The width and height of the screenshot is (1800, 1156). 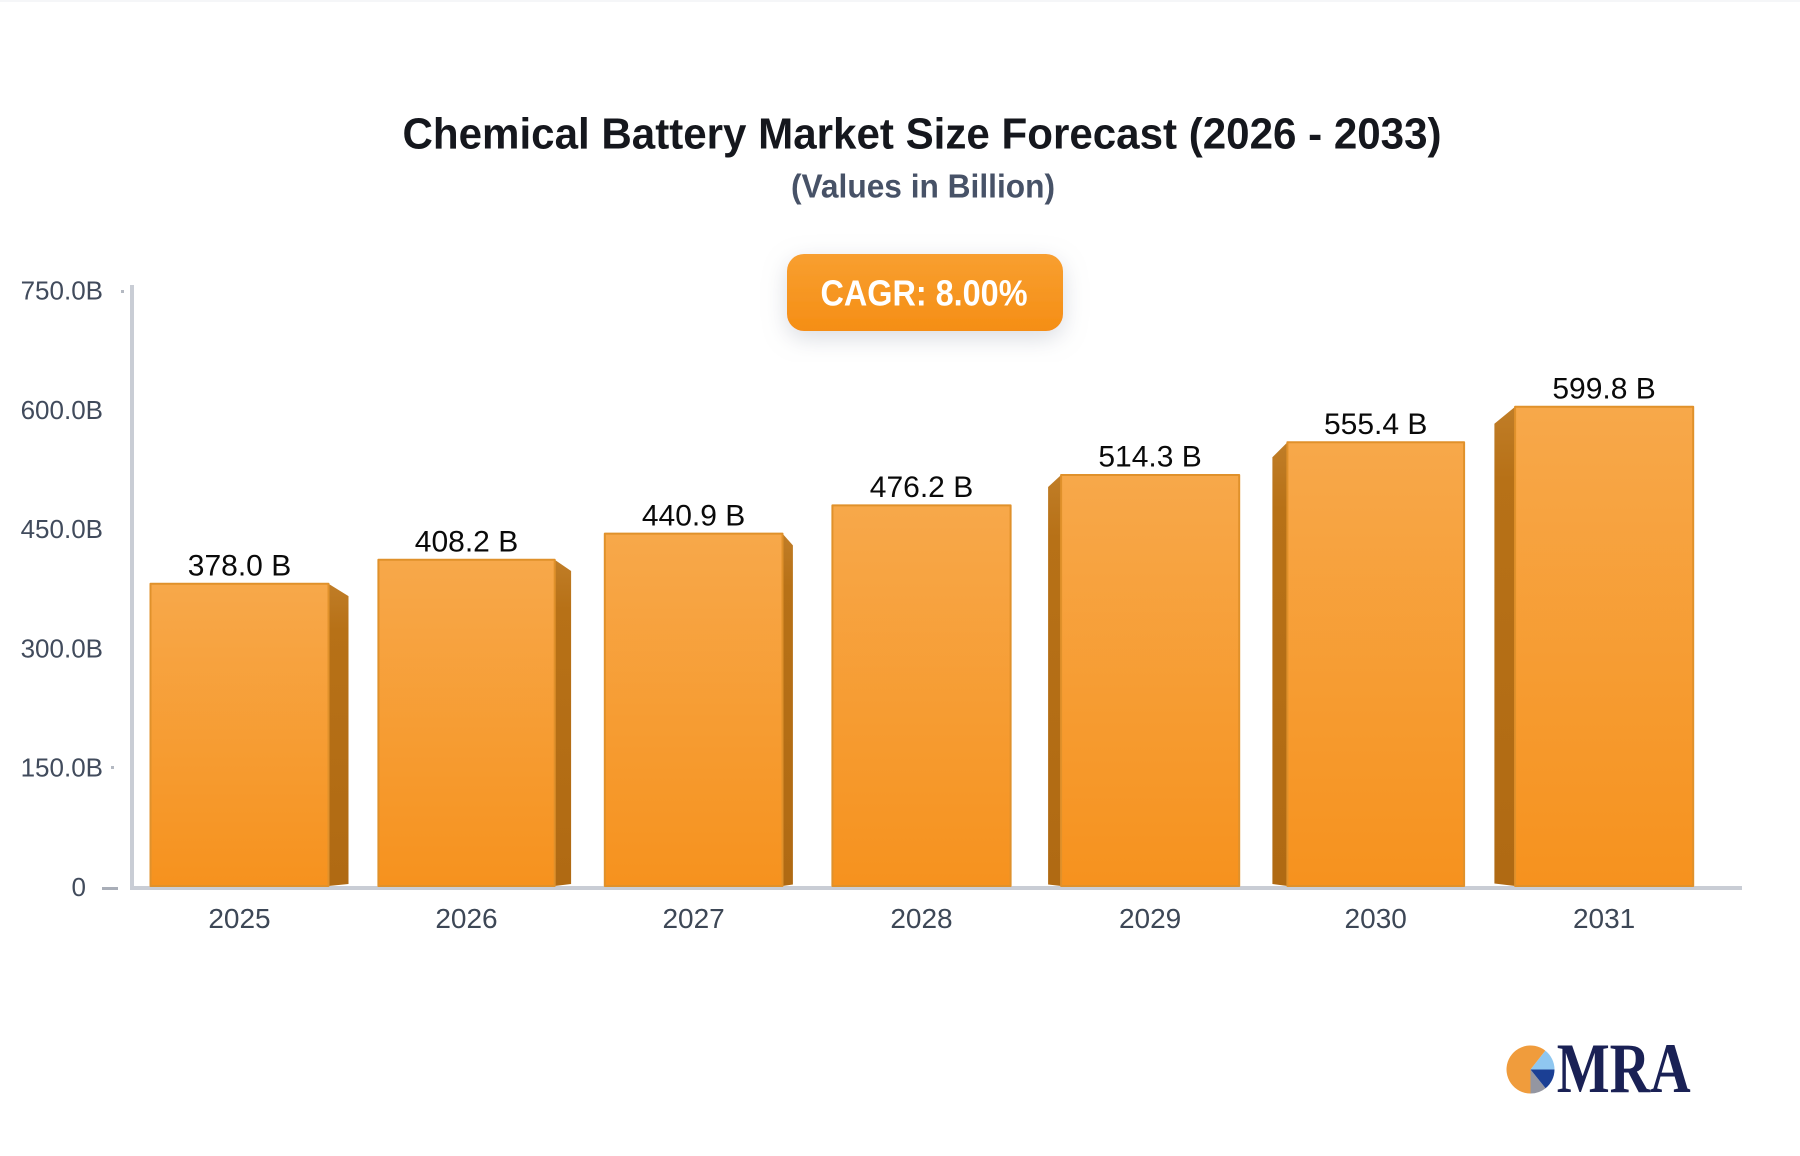 I want to click on svg-text: 476.2 B, so click(x=921, y=487).